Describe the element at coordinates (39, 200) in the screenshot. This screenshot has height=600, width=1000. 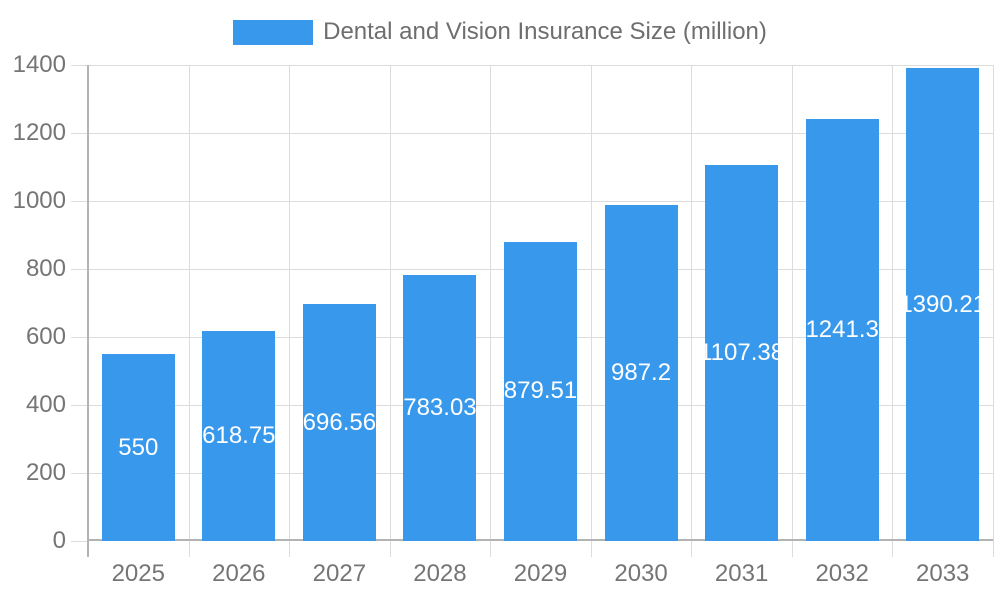
I see `y-axis-tick-label: 1000` at that location.